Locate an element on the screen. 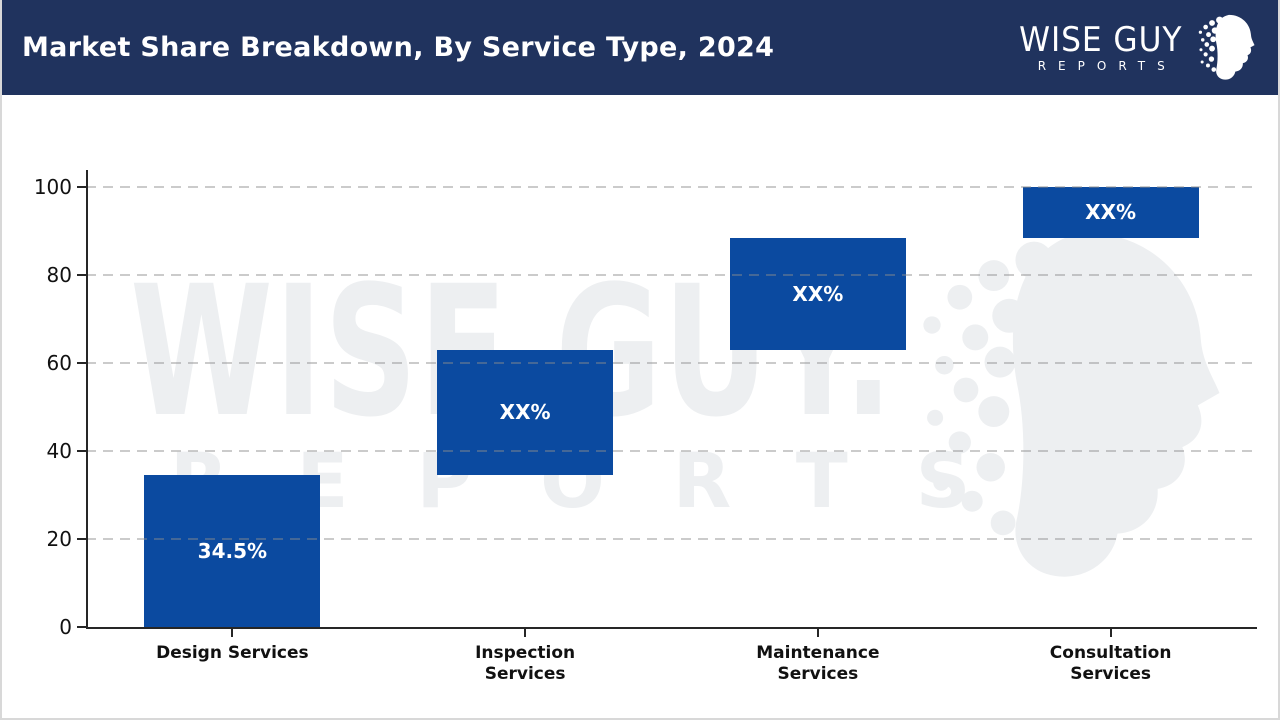  bar-maintenance-services: XX% is located at coordinates (817, 293).